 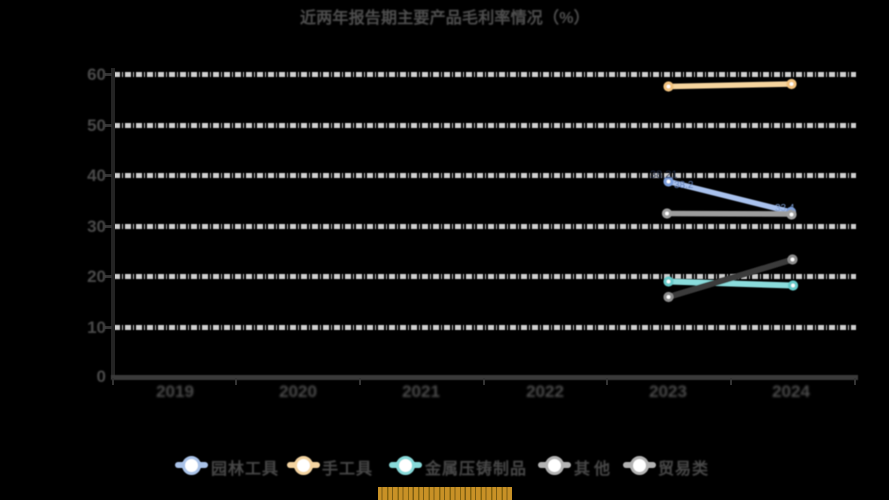 What do you see at coordinates (684, 185) in the screenshot?
I see `svg-text: 38.2` at bounding box center [684, 185].